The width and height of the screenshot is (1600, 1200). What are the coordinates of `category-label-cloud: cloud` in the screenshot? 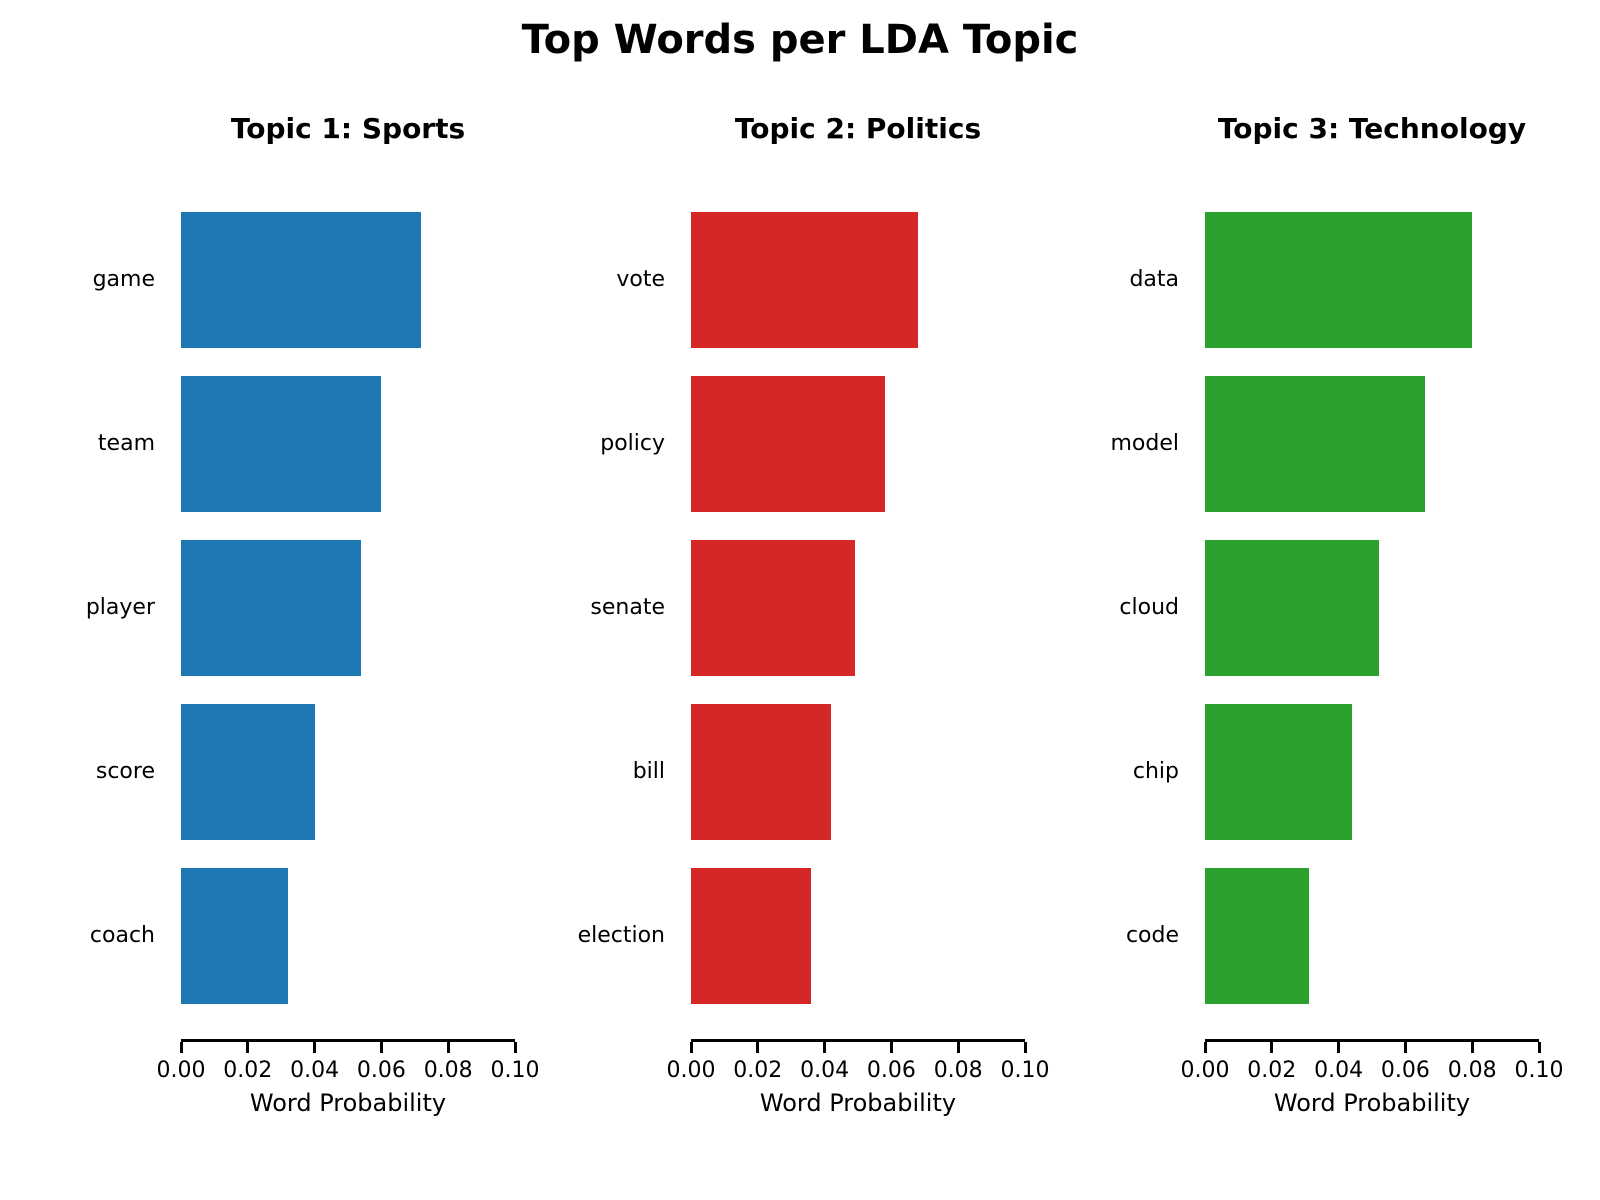 It's located at (1149, 607).